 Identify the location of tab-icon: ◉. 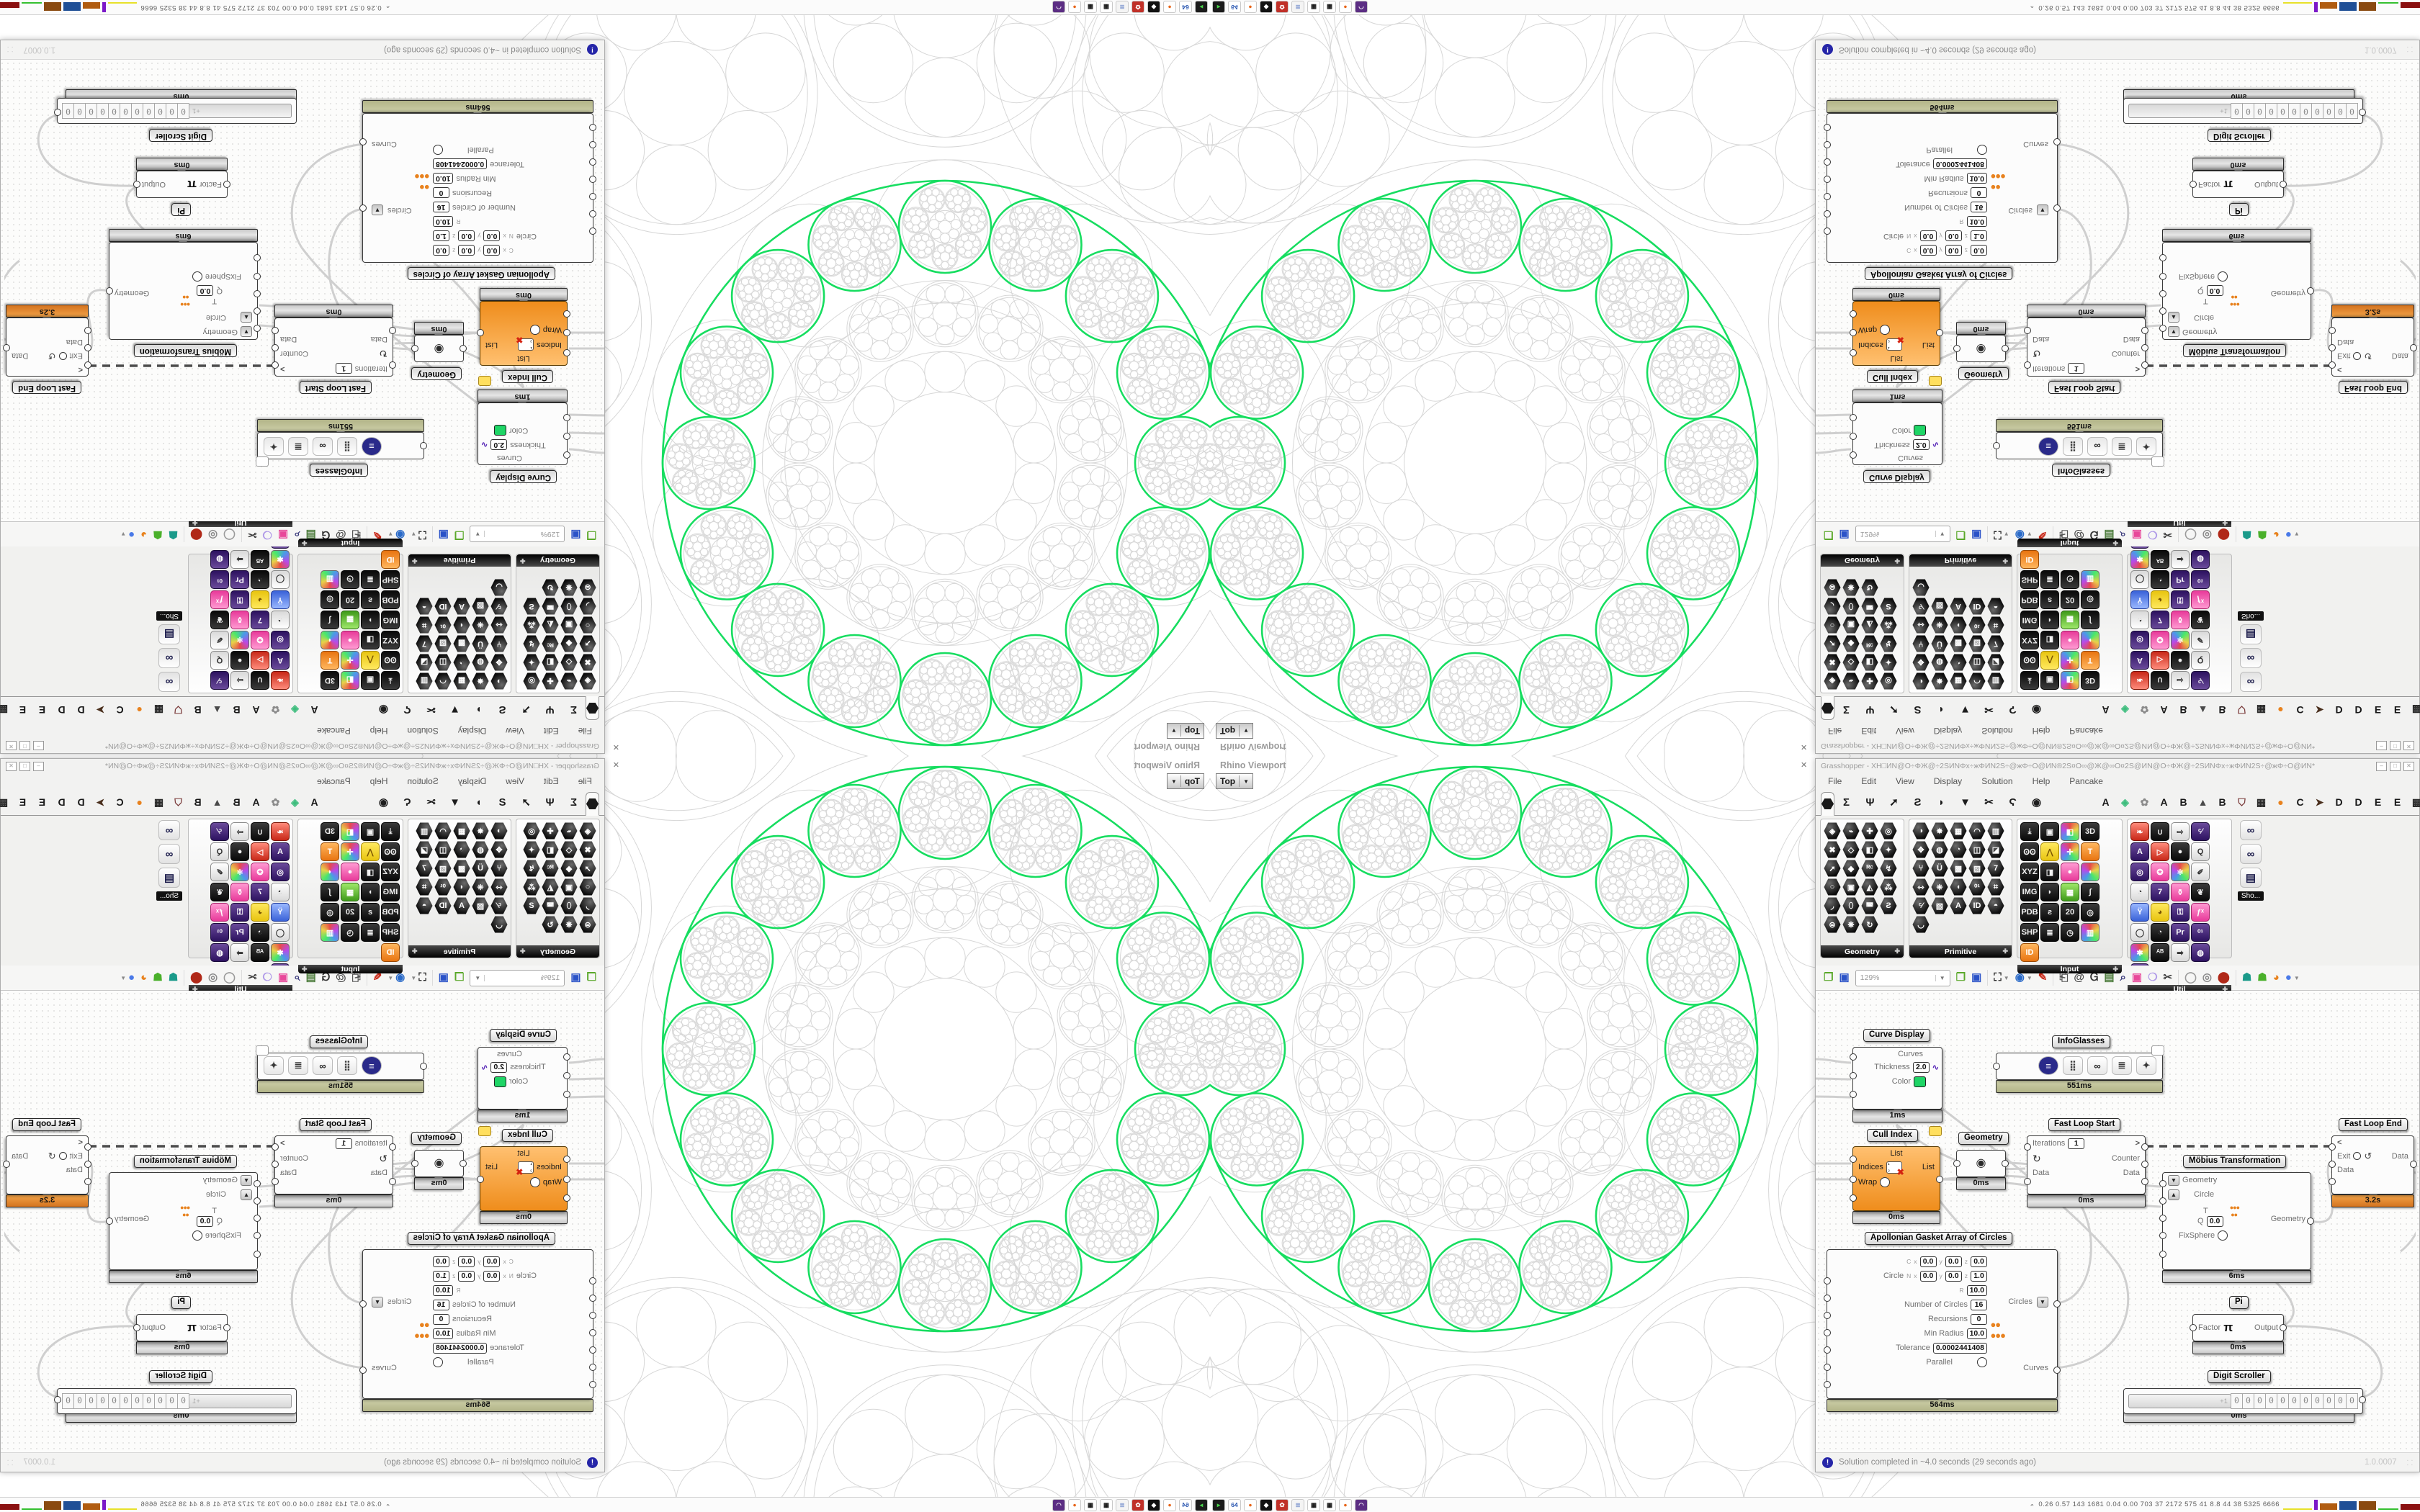
(2037, 802).